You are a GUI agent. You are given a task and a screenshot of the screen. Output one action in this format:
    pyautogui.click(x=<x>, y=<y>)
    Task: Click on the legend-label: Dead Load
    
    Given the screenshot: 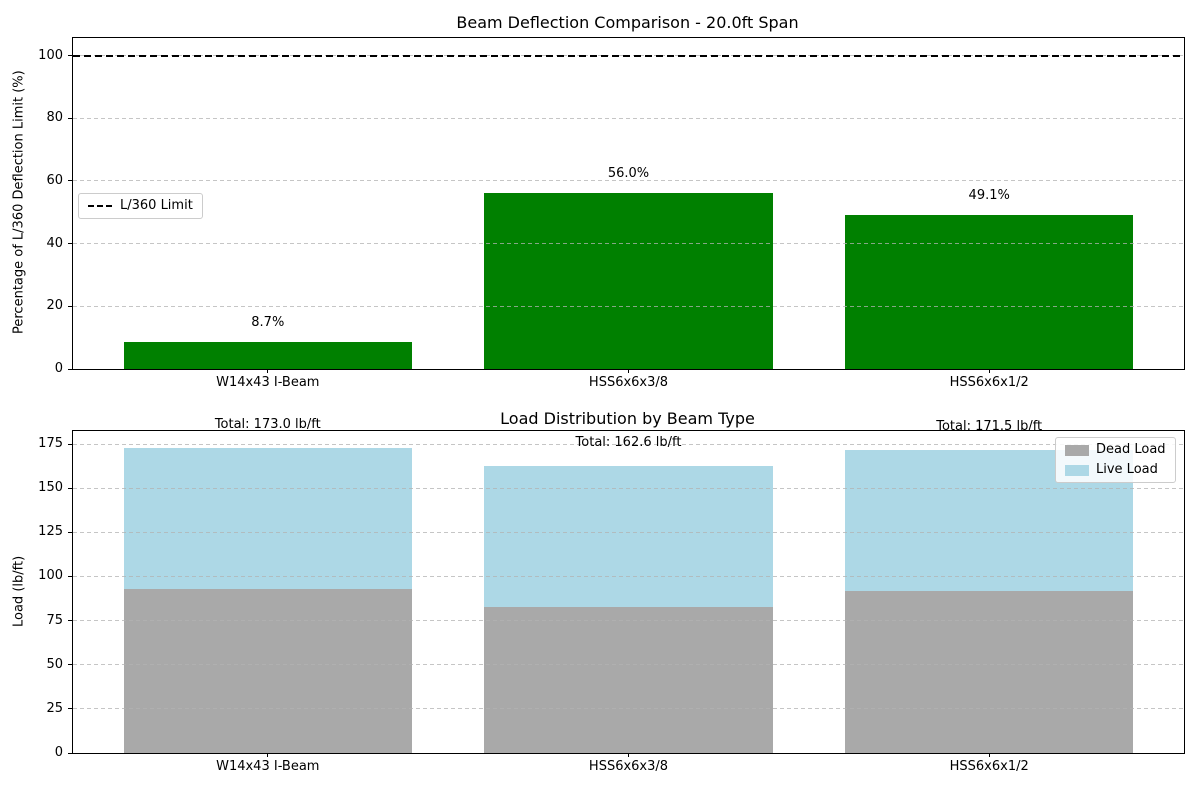 What is the action you would take?
    pyautogui.click(x=1131, y=449)
    